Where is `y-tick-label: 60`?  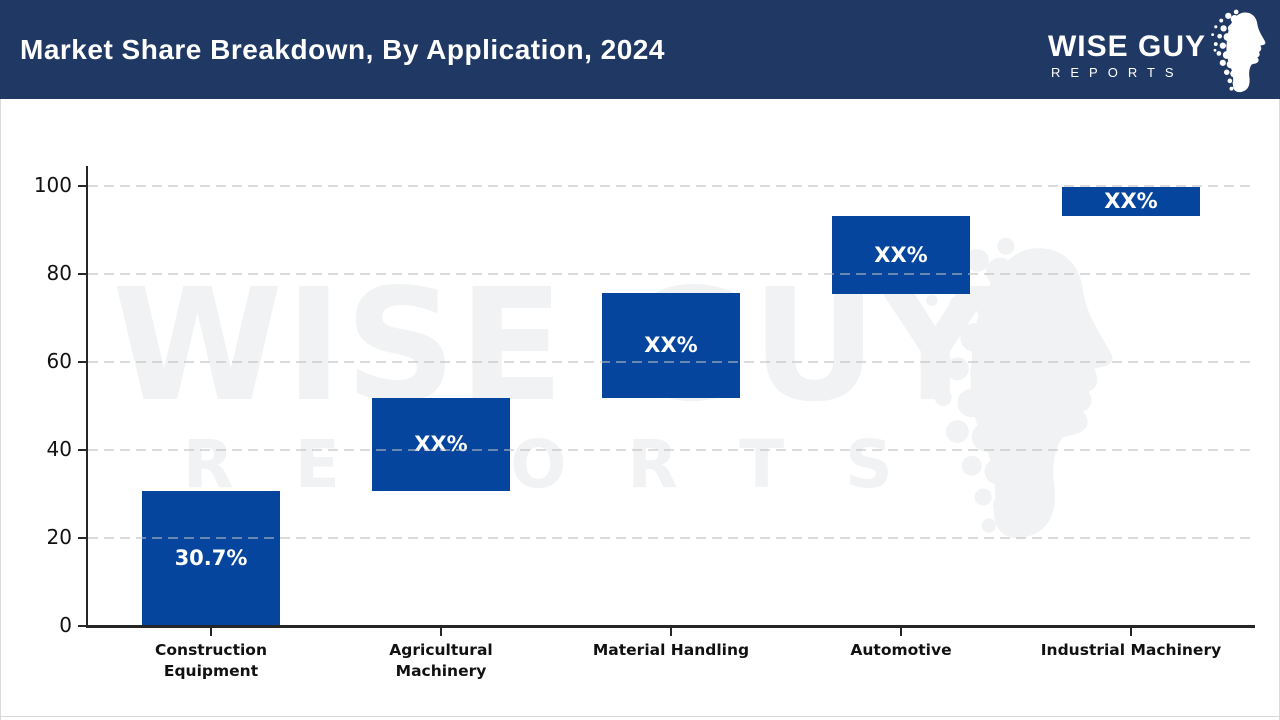 y-tick-label: 60 is located at coordinates (59, 361).